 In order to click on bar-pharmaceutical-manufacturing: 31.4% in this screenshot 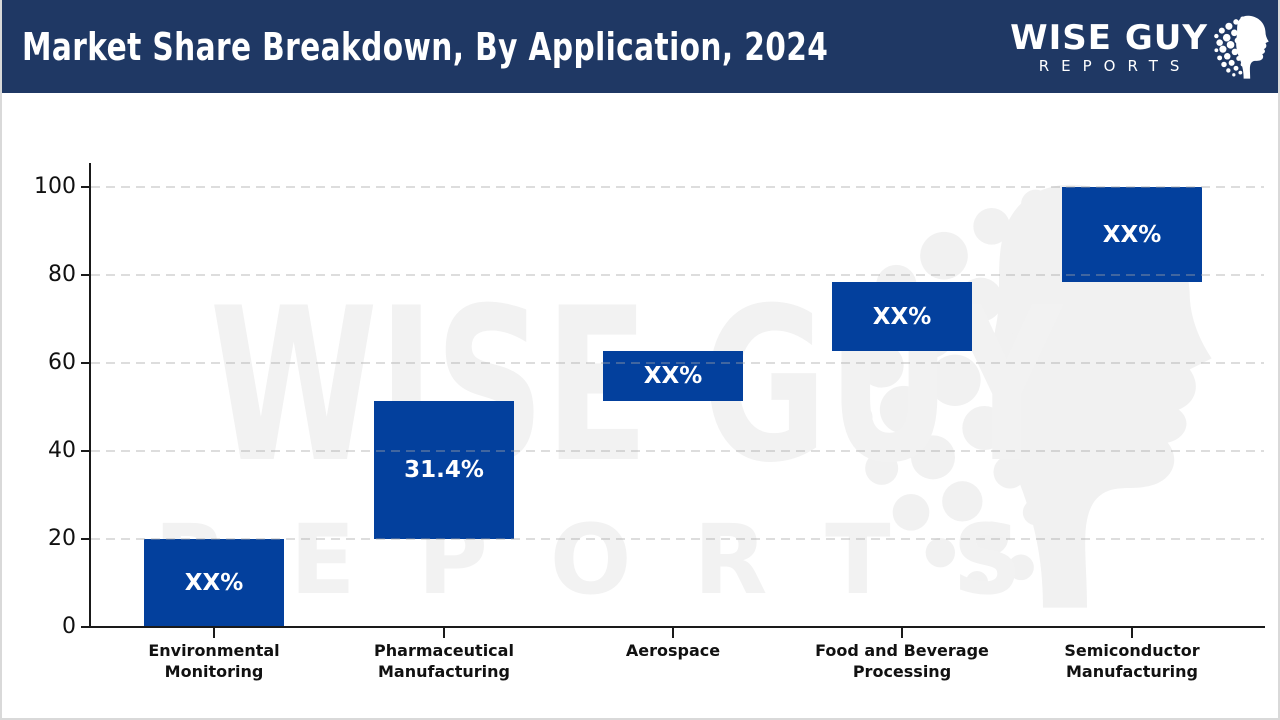, I will do `click(444, 469)`.